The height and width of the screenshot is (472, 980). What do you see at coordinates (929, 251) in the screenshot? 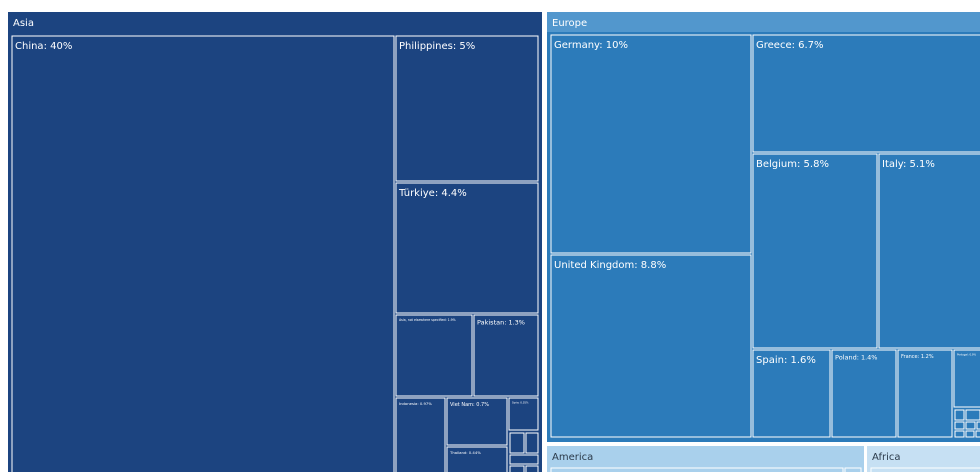
I see `tile-italy` at bounding box center [929, 251].